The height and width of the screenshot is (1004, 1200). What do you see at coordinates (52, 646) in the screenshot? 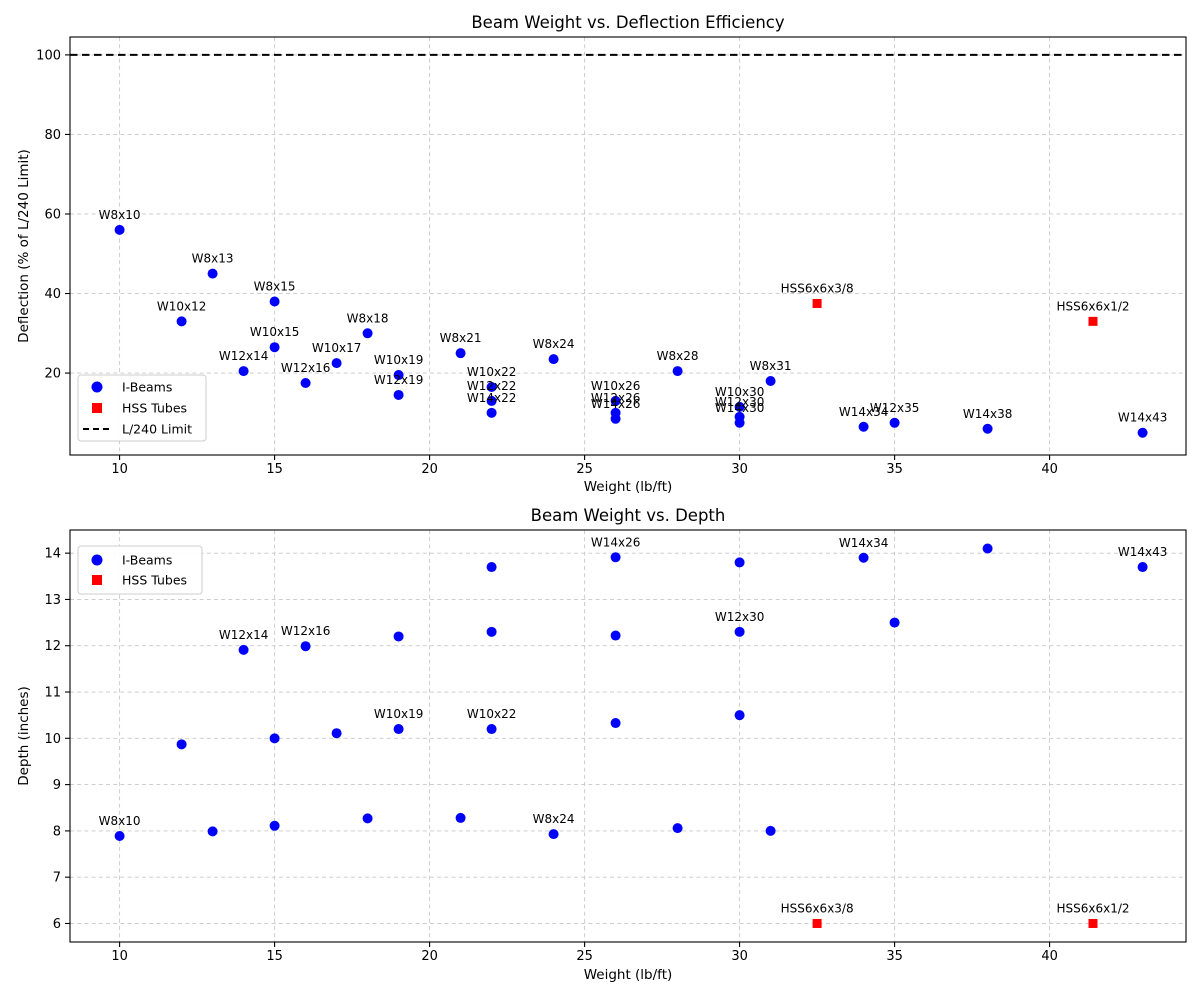
I see `y-tick-label: 12` at bounding box center [52, 646].